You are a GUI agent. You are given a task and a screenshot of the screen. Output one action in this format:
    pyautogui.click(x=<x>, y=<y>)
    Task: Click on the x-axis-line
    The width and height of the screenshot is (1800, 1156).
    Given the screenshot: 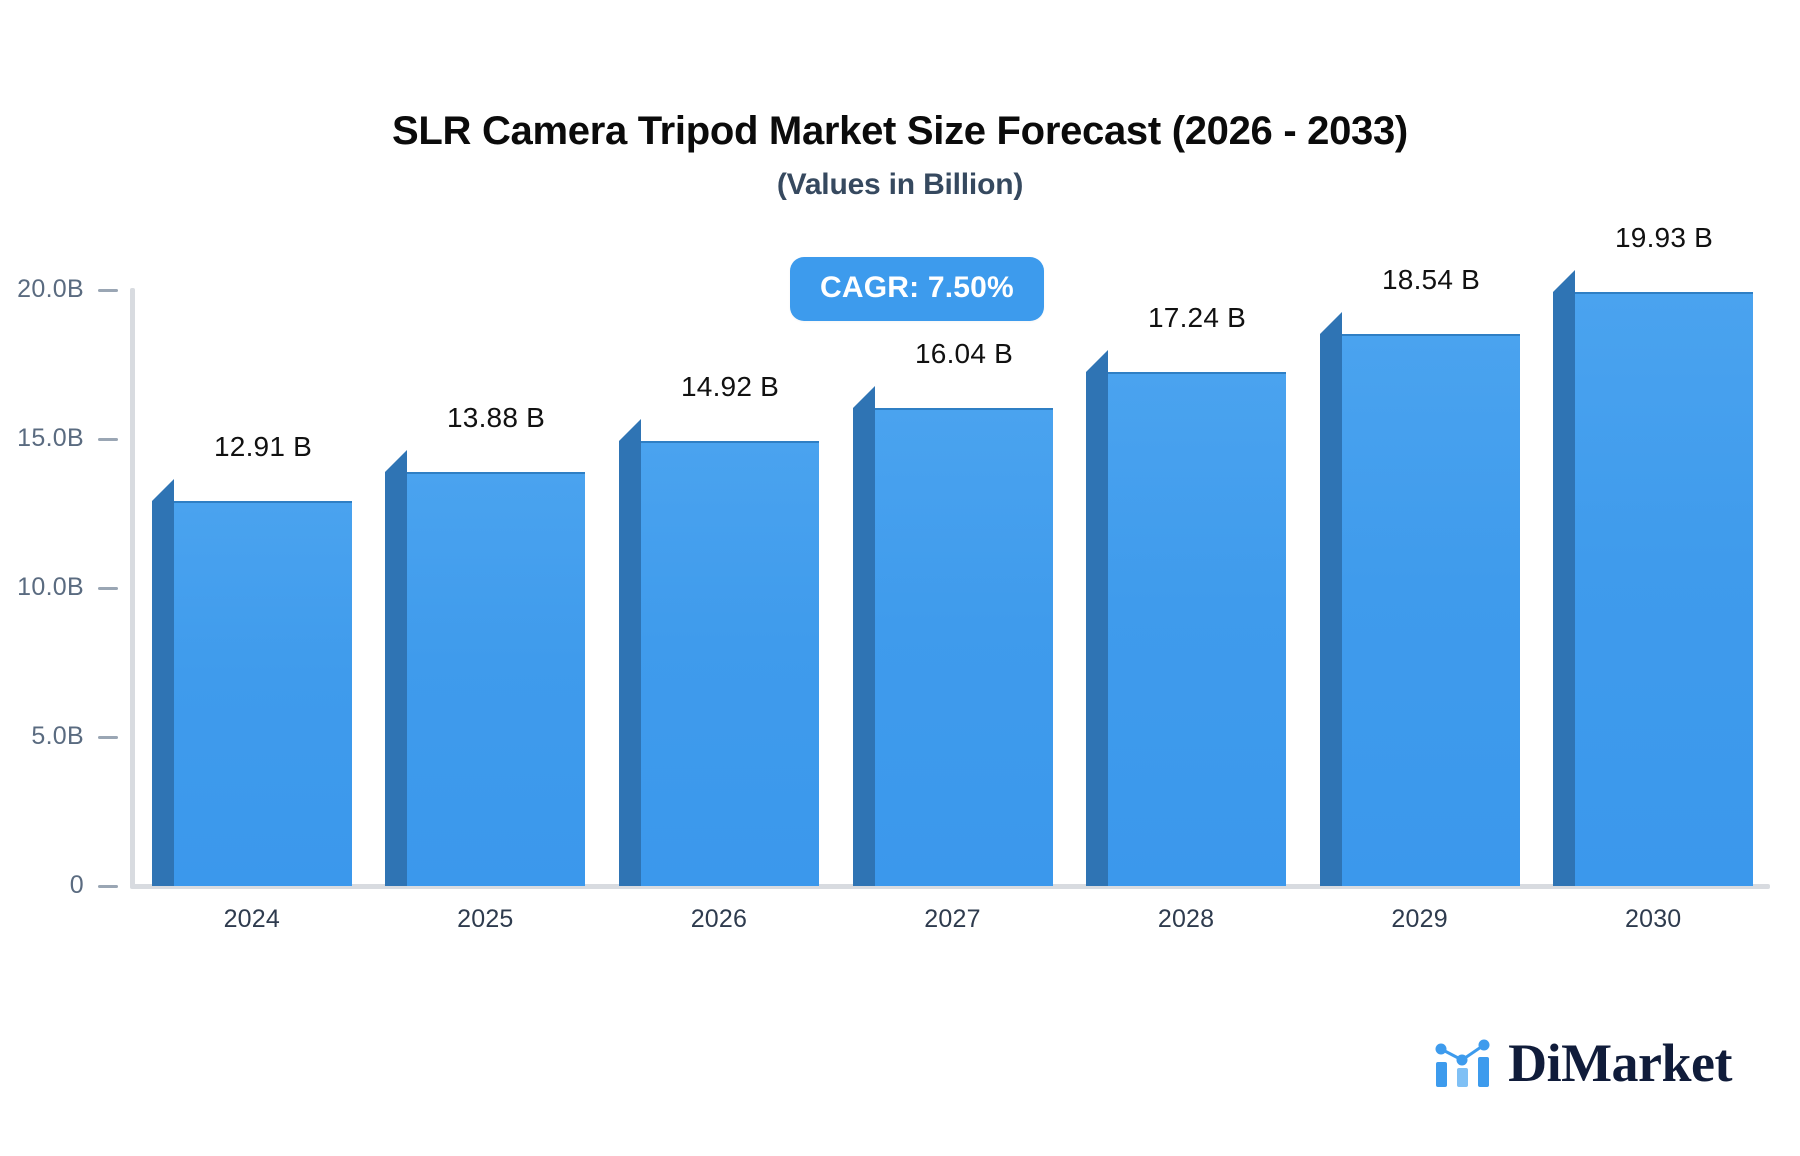 What is the action you would take?
    pyautogui.click(x=950, y=886)
    